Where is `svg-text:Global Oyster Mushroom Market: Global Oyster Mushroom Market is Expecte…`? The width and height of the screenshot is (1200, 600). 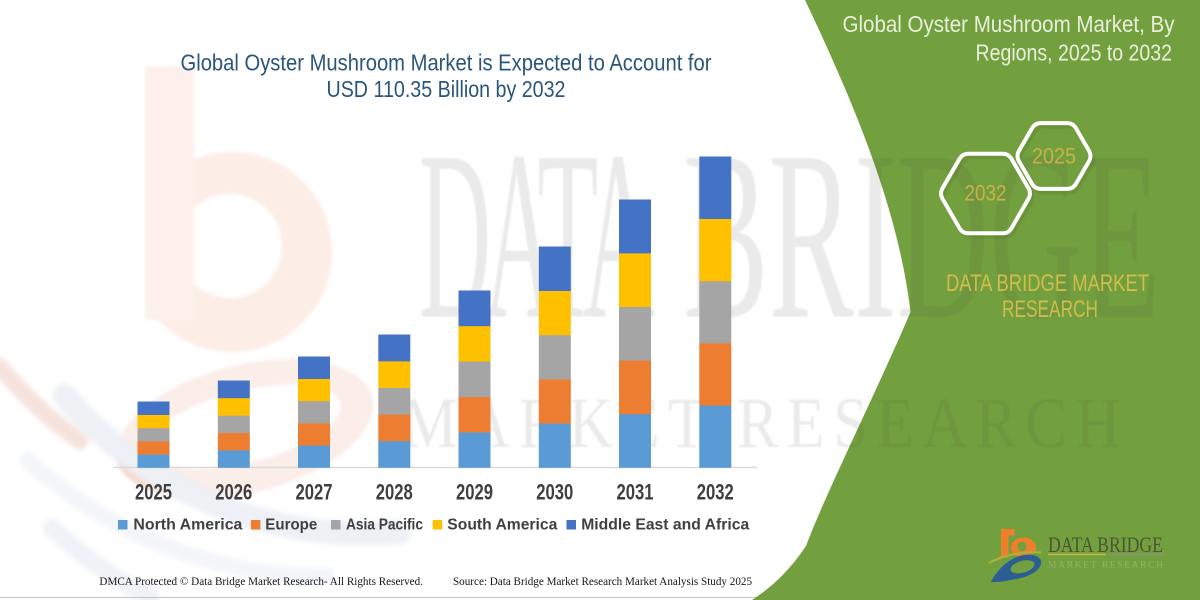 svg-text:Global Oyster Mushroom Market: Global Oyster Mushroom Market is Expecte… is located at coordinates (446, 63).